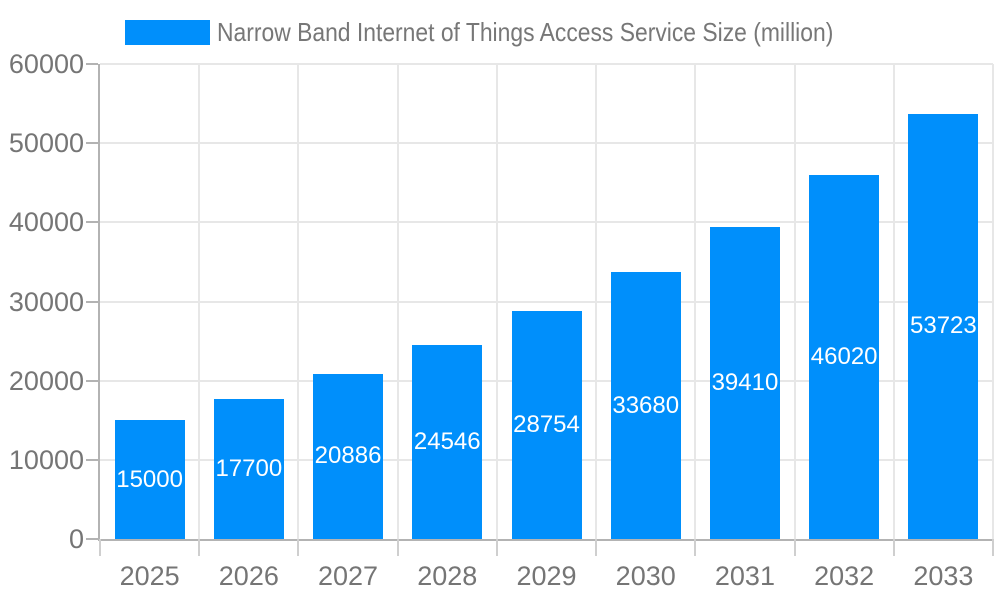 This screenshot has height=600, width=1000. Describe the element at coordinates (149, 576) in the screenshot. I see `x-axis-tick-label: 2025` at that location.